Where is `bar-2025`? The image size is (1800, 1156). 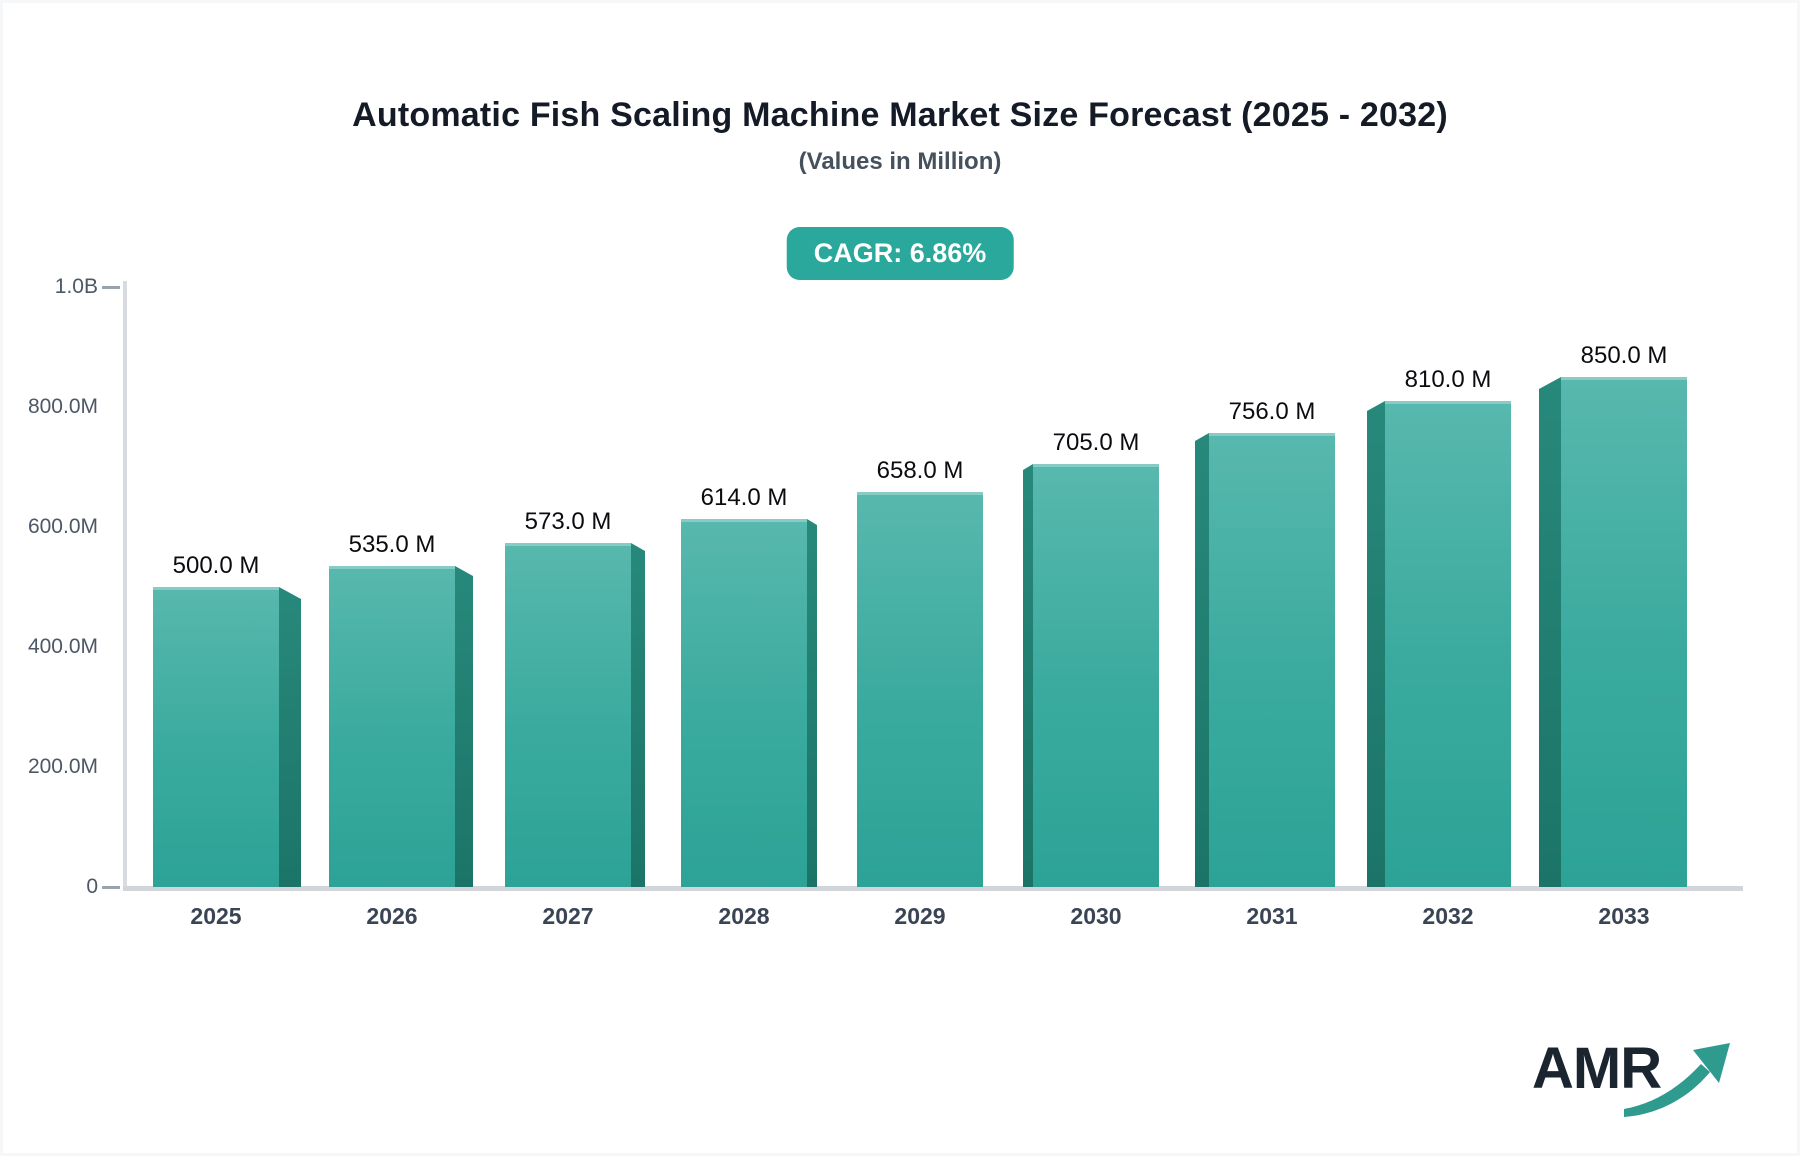
bar-2025 is located at coordinates (216, 737).